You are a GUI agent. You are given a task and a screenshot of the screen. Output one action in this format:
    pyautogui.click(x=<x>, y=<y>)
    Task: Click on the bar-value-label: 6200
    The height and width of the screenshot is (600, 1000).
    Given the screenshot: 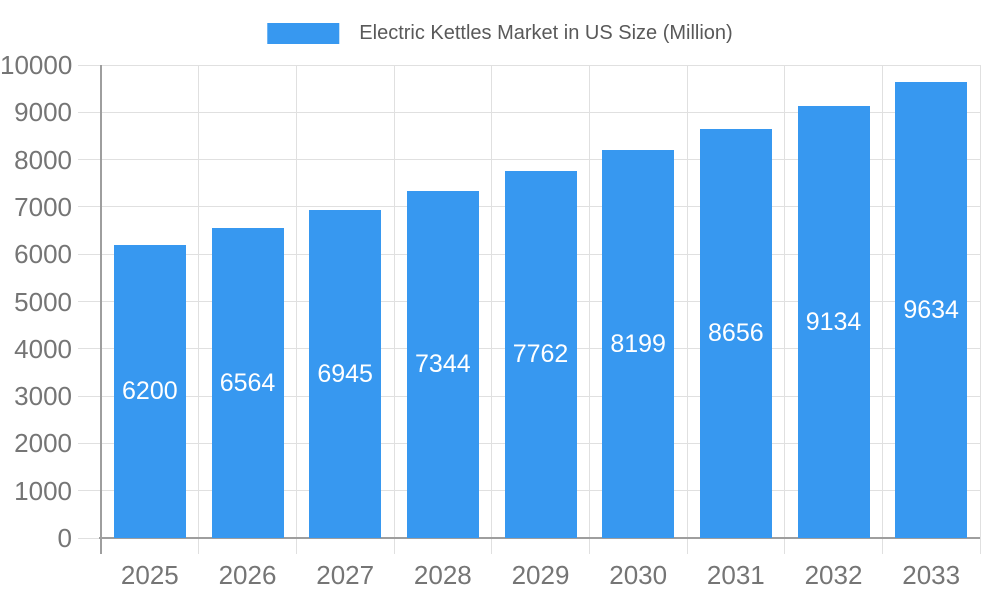 What is the action you would take?
    pyautogui.click(x=150, y=391)
    